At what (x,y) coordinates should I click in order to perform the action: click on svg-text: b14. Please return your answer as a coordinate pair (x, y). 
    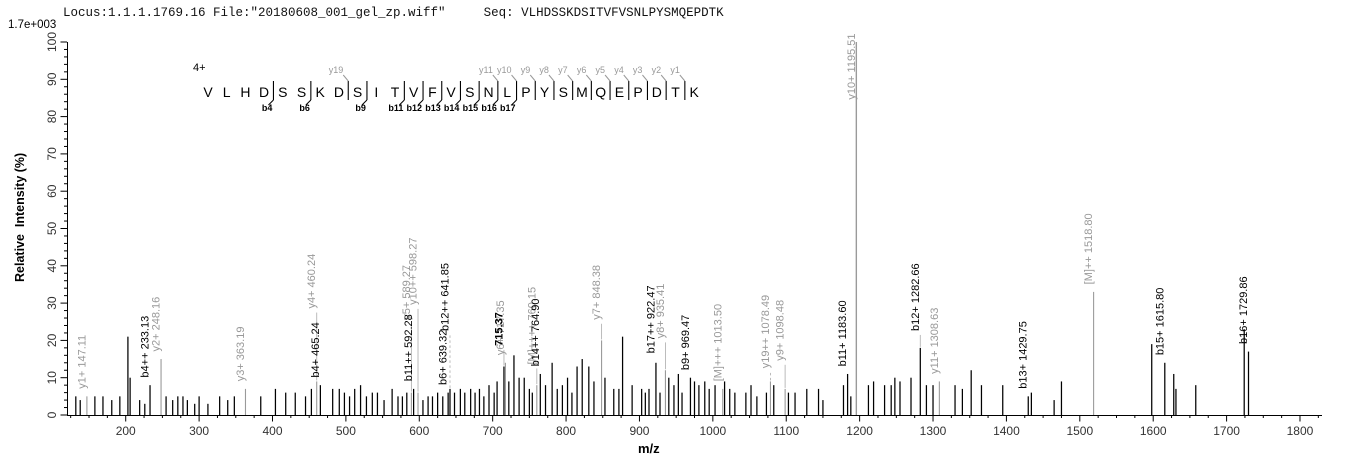
    Looking at the image, I should click on (452, 108).